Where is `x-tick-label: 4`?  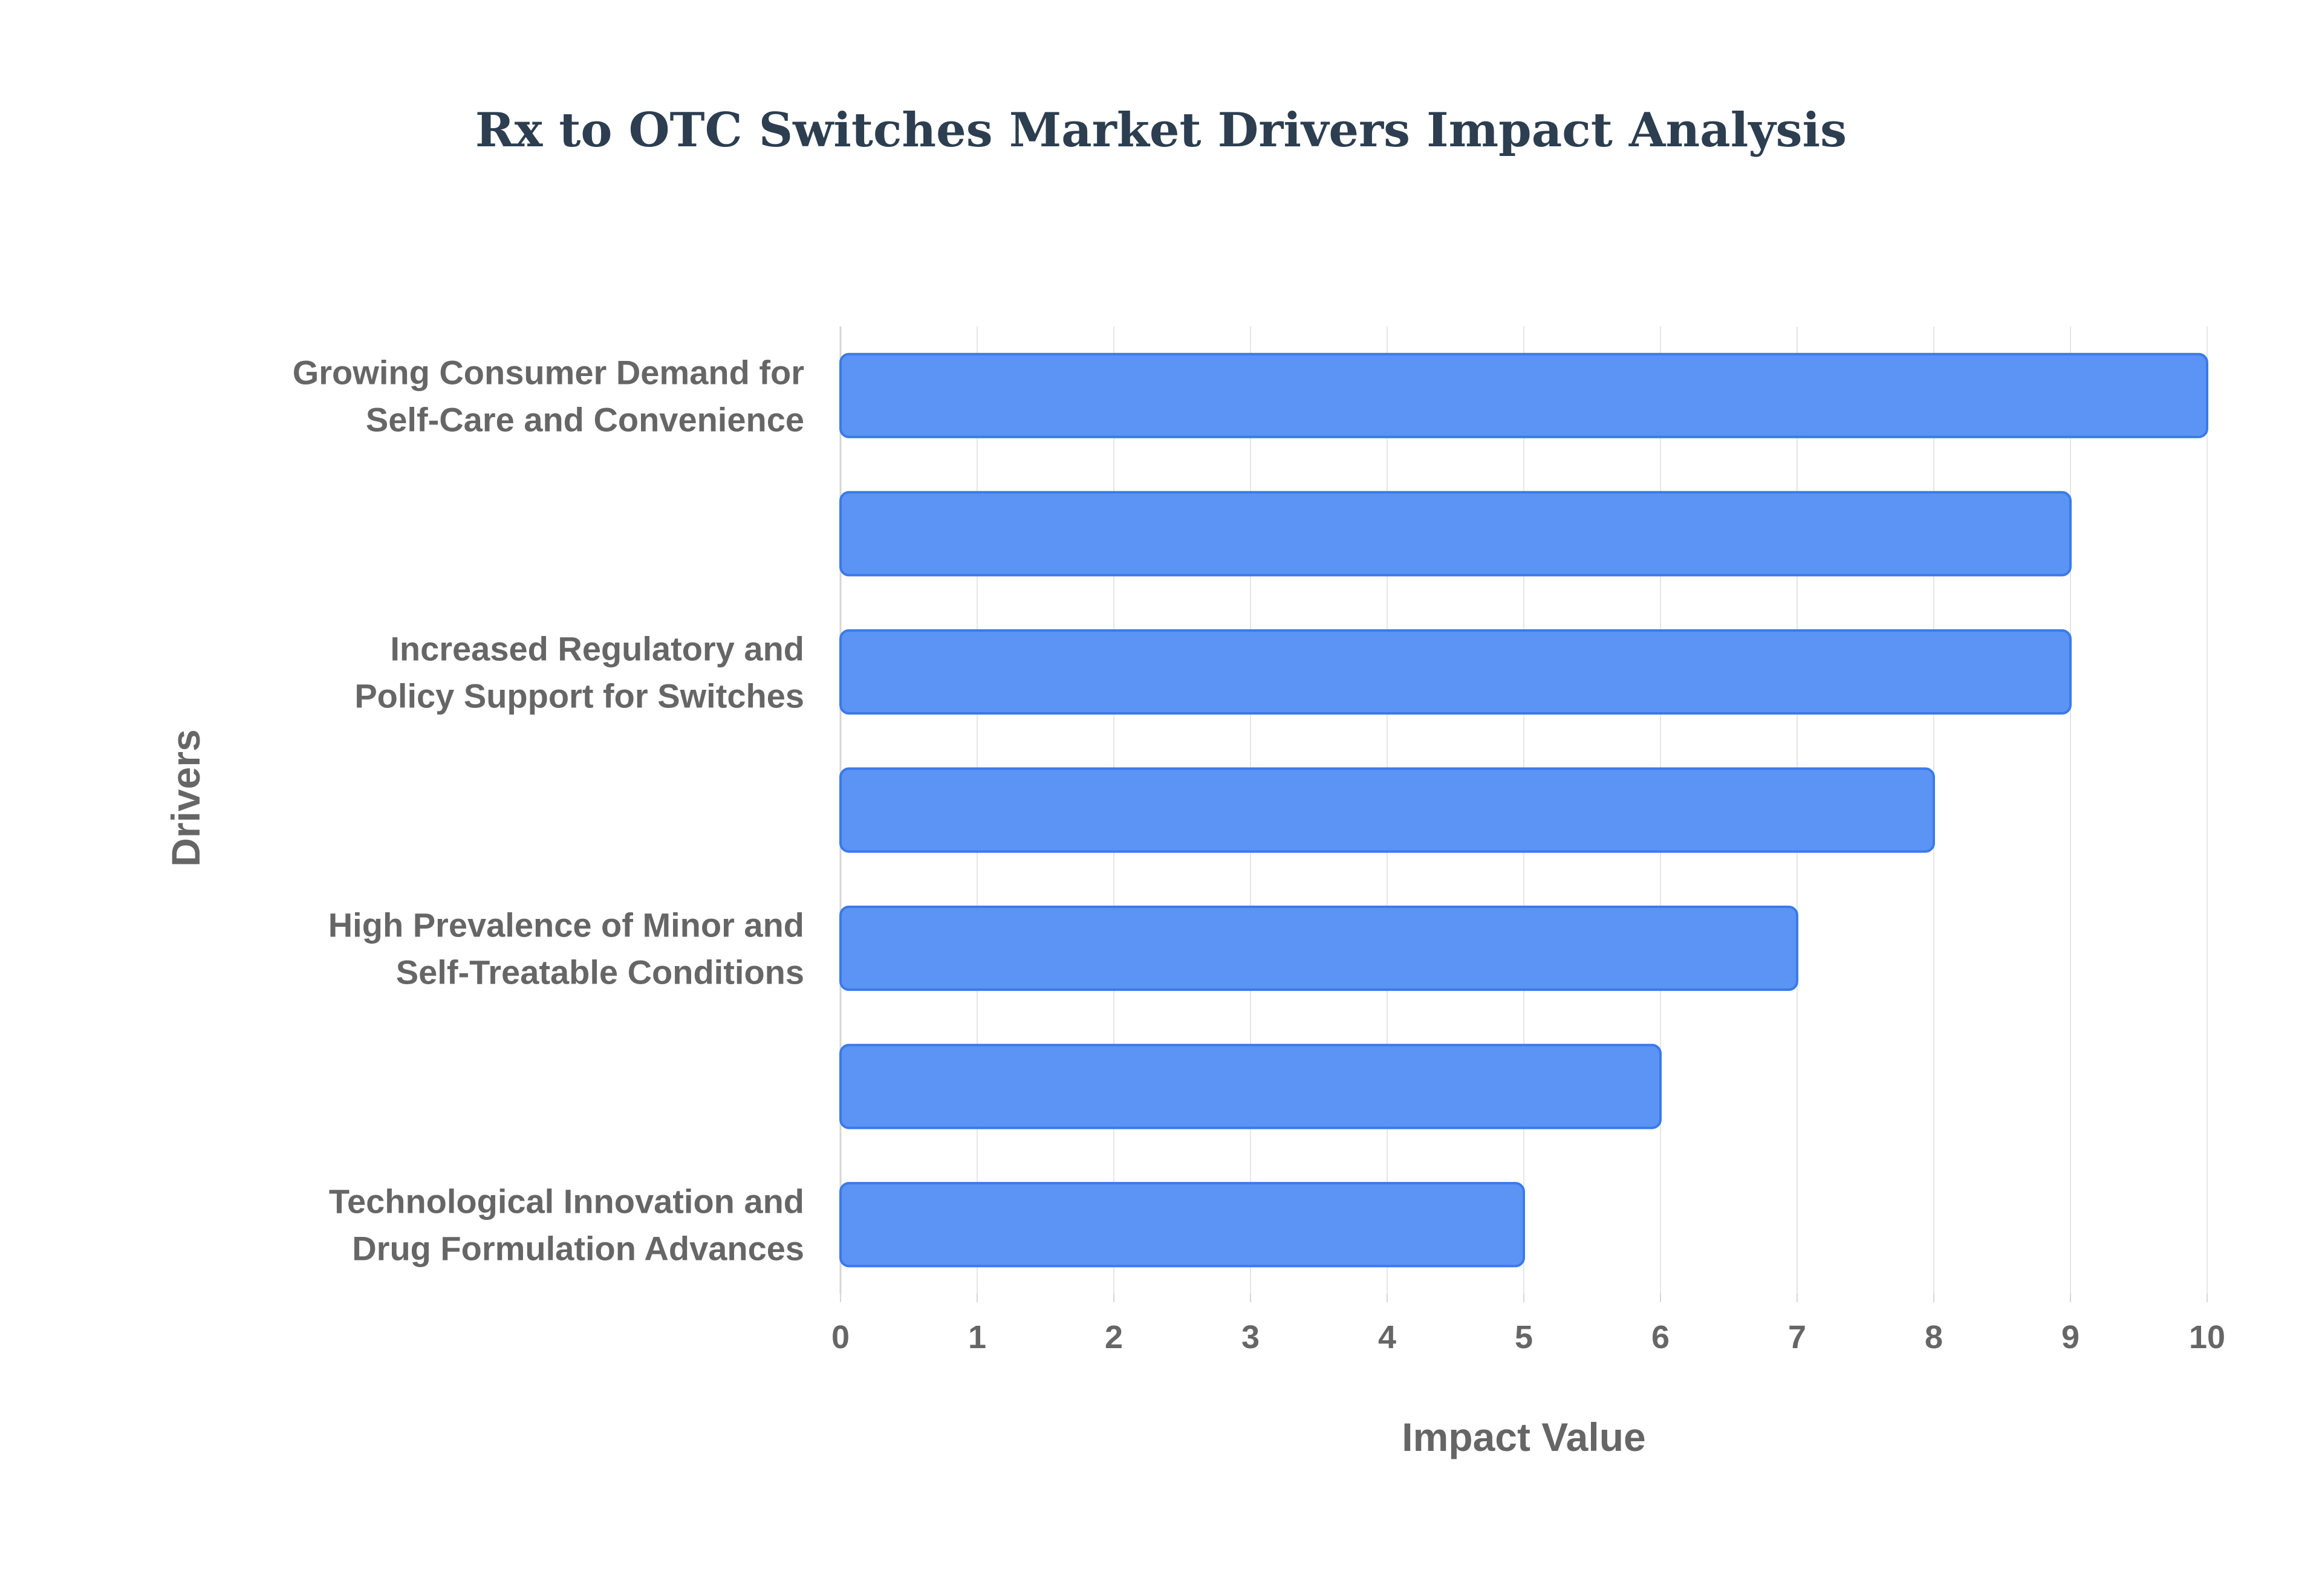
x-tick-label: 4 is located at coordinates (1387, 1337).